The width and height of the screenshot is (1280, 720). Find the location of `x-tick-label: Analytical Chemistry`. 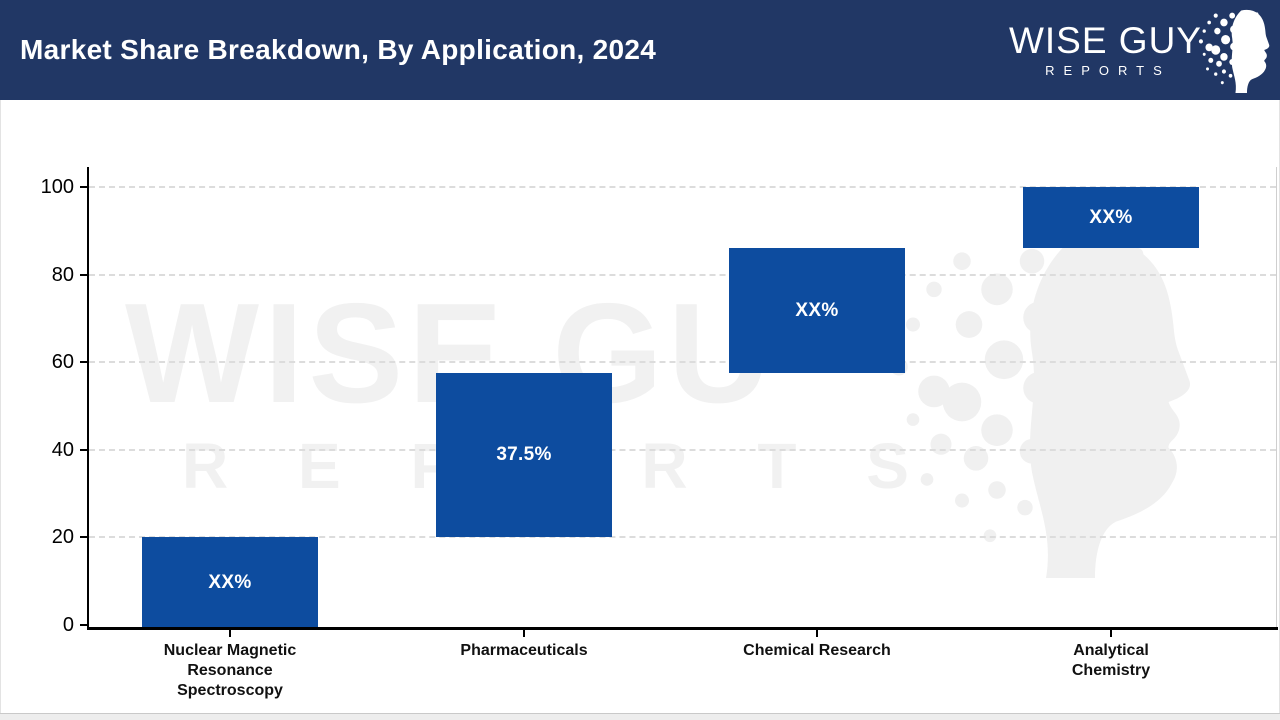

x-tick-label: Analytical Chemistry is located at coordinates (1111, 660).